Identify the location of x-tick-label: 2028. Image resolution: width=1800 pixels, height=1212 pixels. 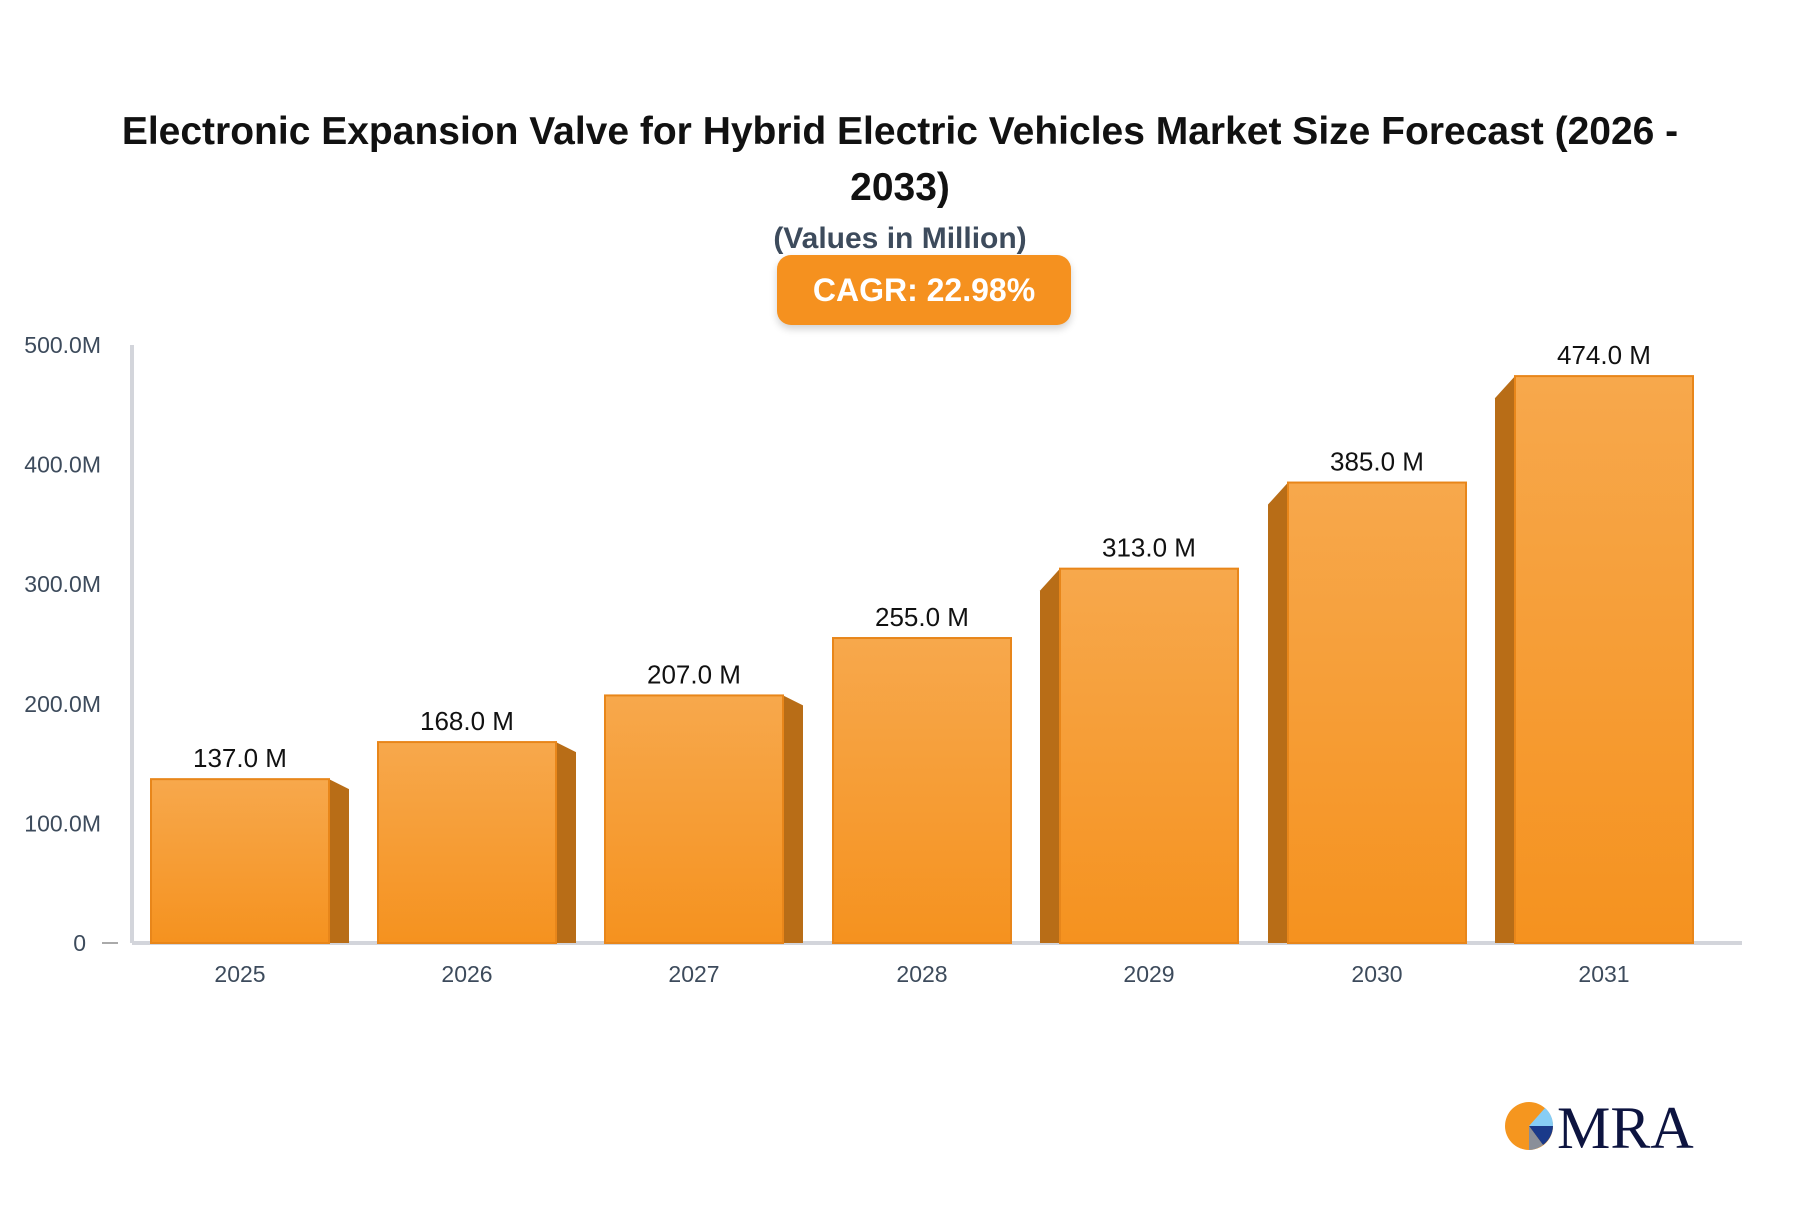
(921, 974).